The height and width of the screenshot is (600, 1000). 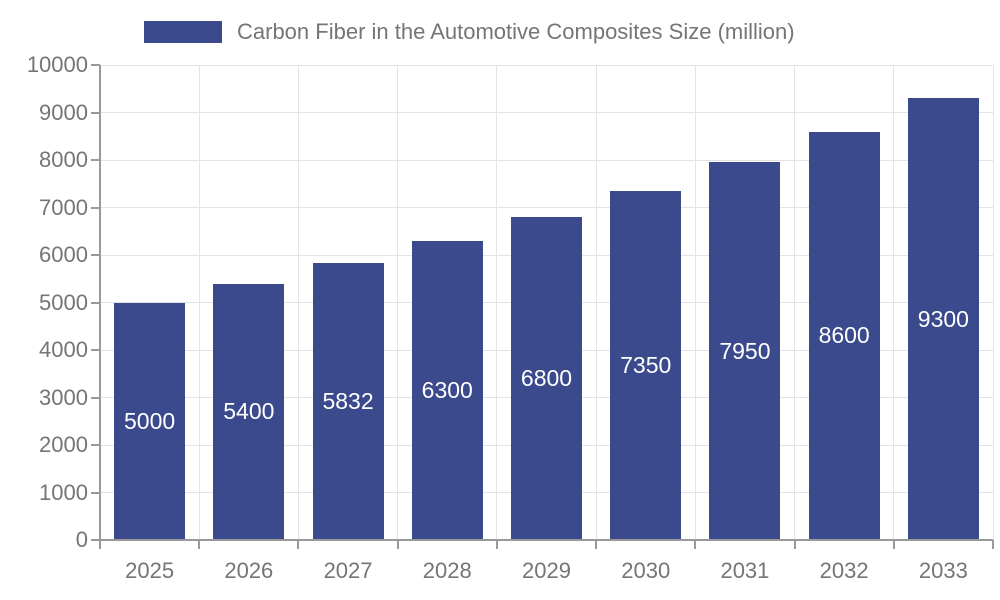 What do you see at coordinates (63, 302) in the screenshot?
I see `y-tick-label: 5000` at bounding box center [63, 302].